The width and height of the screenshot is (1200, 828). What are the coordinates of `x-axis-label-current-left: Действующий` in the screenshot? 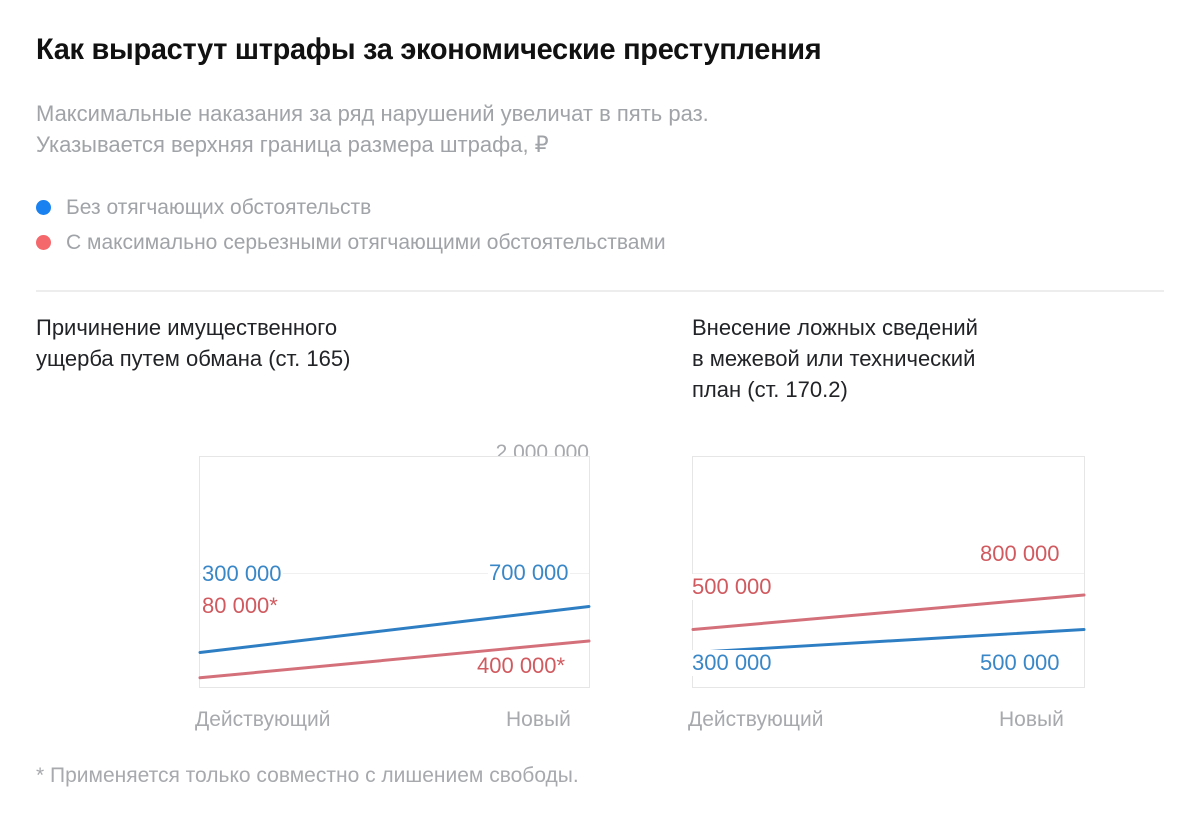 It's located at (263, 719).